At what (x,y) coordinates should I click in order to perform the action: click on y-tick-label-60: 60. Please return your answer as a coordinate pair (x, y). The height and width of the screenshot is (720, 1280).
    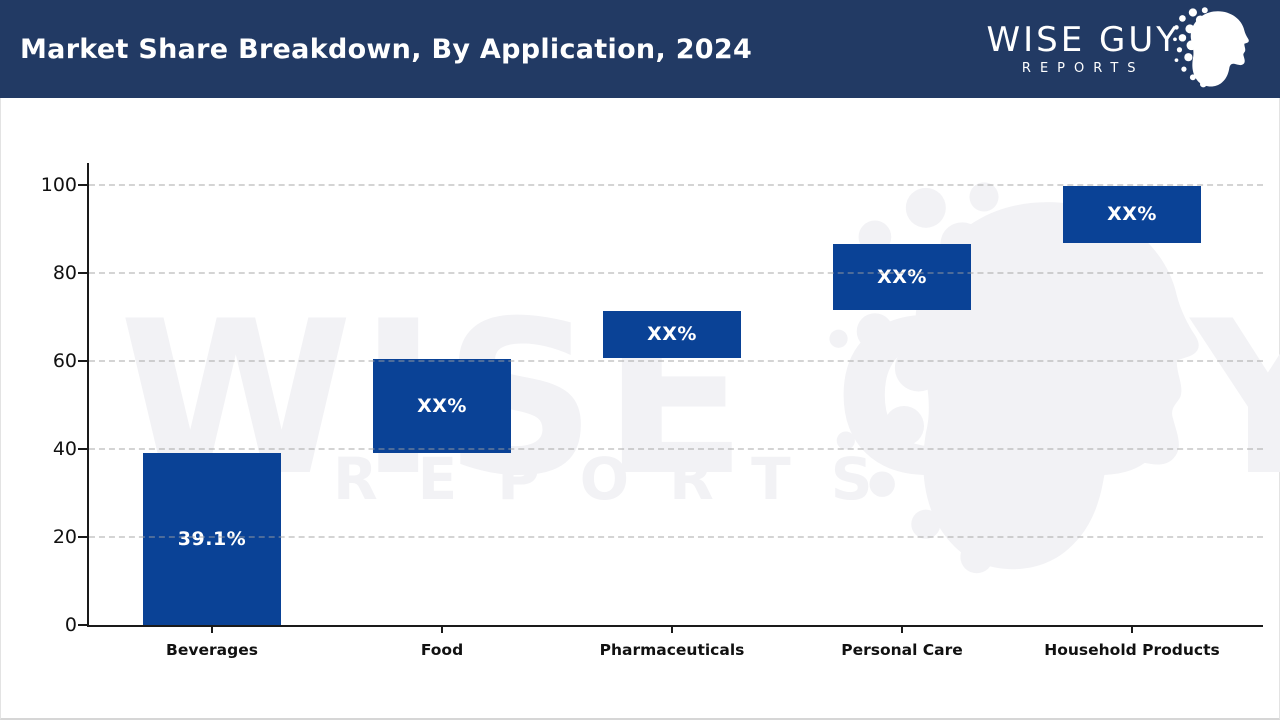
    Looking at the image, I should click on (64, 361).